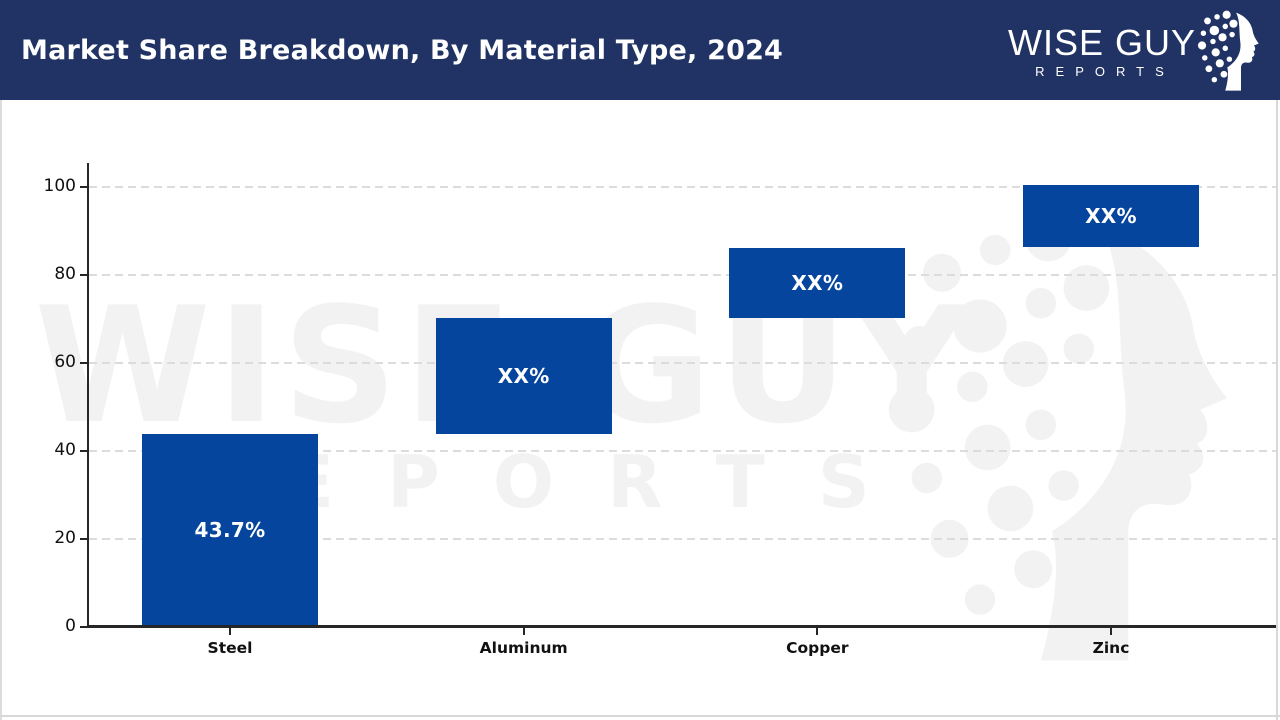  I want to click on bar-label-aluminum: XX%, so click(523, 376).